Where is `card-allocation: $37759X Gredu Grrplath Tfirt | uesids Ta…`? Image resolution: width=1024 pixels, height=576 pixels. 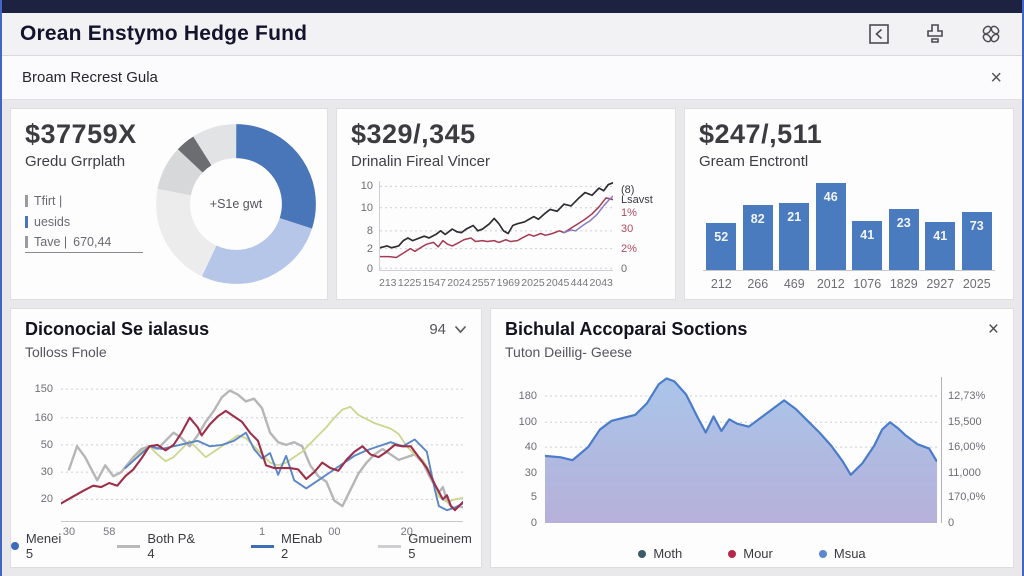
card-allocation: $37759X Gredu Grrplath Tfirt | uesids Ta… is located at coordinates (169, 204).